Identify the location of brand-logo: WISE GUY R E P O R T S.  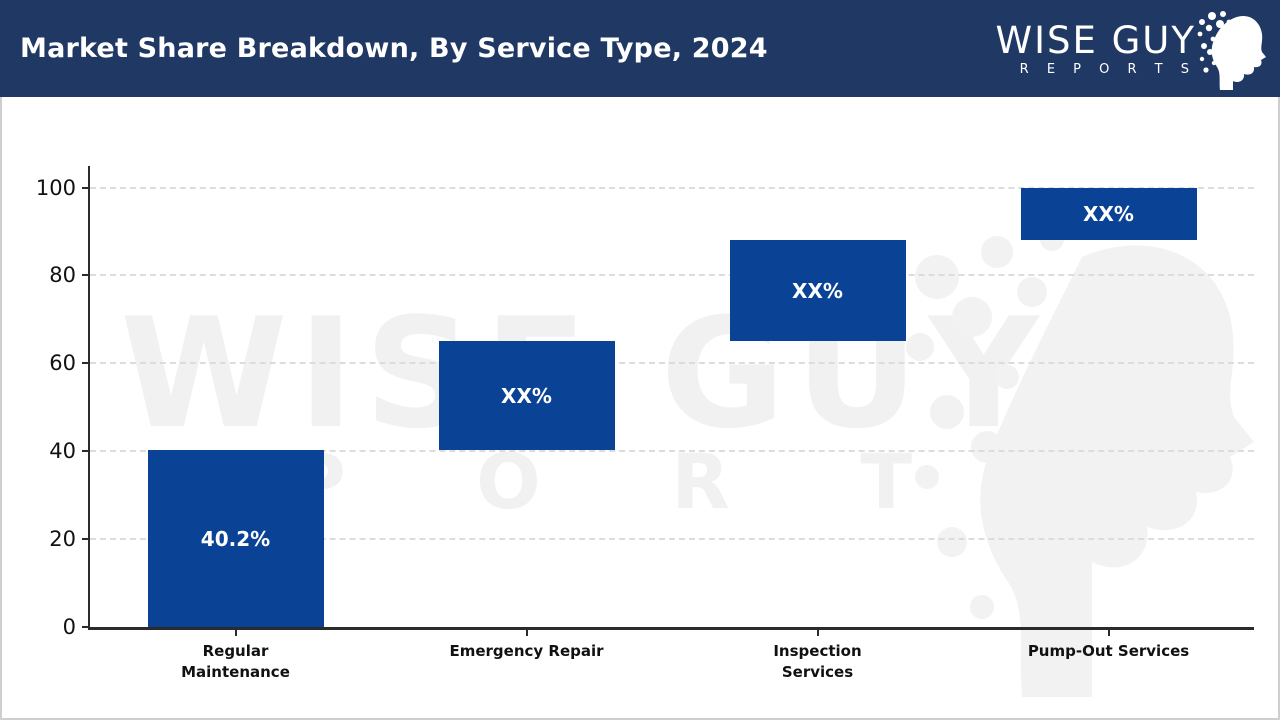
(1132, 49).